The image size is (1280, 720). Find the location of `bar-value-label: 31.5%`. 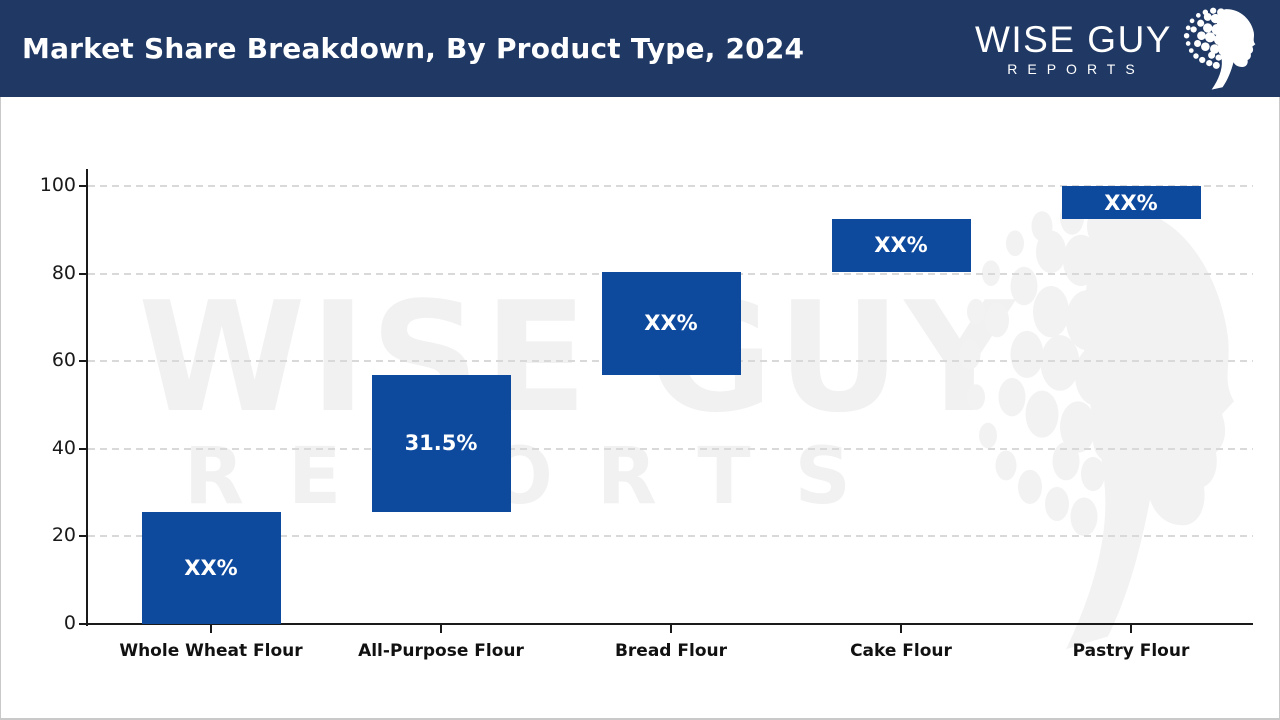

bar-value-label: 31.5% is located at coordinates (441, 443).